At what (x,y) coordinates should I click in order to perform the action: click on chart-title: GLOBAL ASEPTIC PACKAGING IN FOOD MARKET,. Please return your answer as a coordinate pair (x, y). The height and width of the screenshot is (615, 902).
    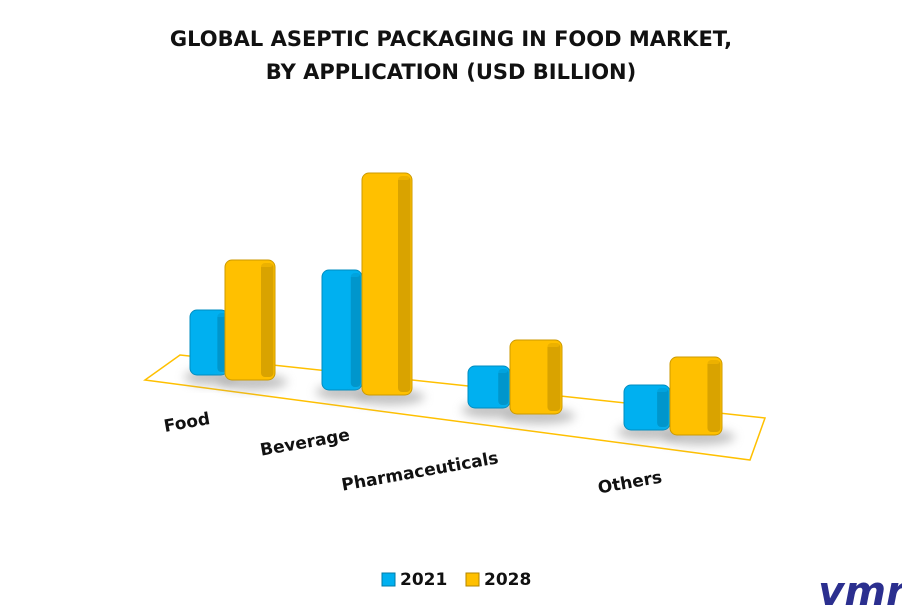
    Looking at the image, I should click on (451, 39).